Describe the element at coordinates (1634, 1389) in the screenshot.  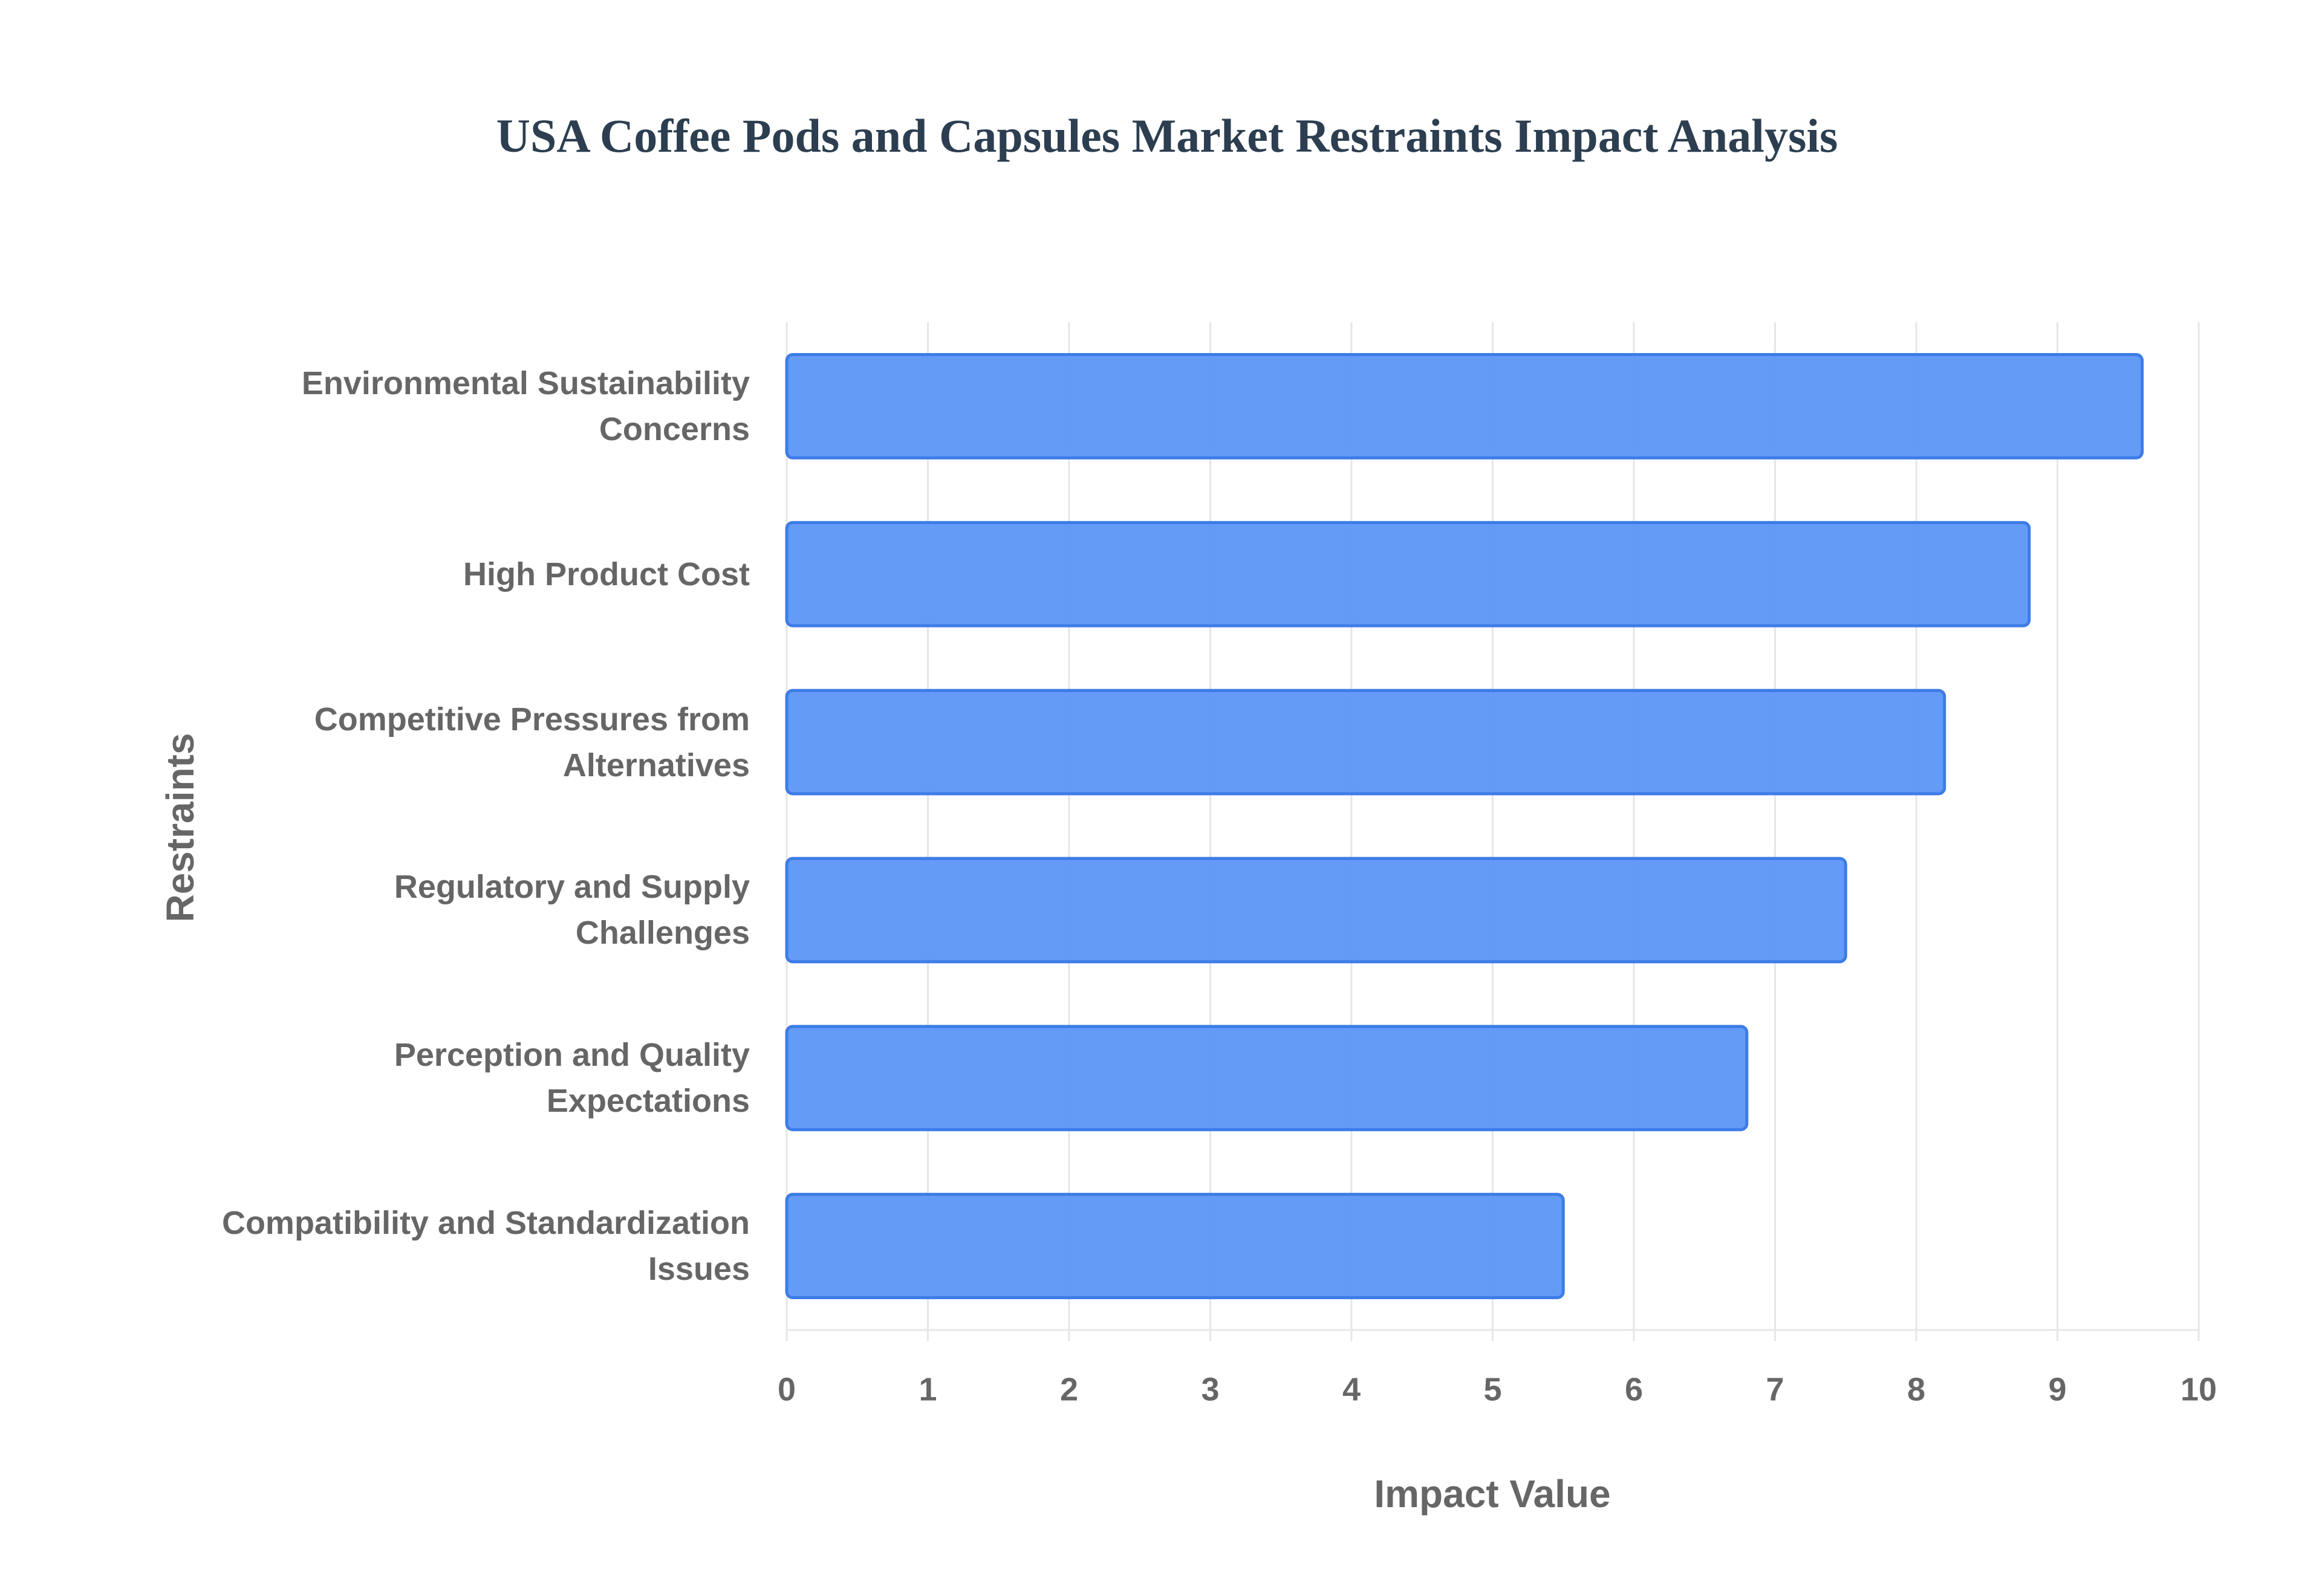
I see `x-tick-label: 6` at that location.